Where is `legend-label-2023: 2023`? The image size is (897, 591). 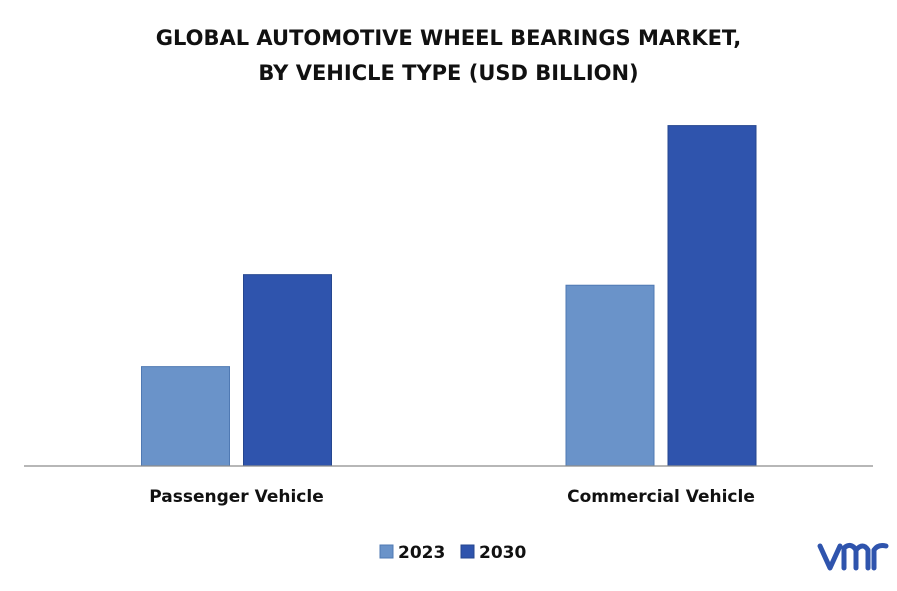 legend-label-2023: 2023 is located at coordinates (421, 553).